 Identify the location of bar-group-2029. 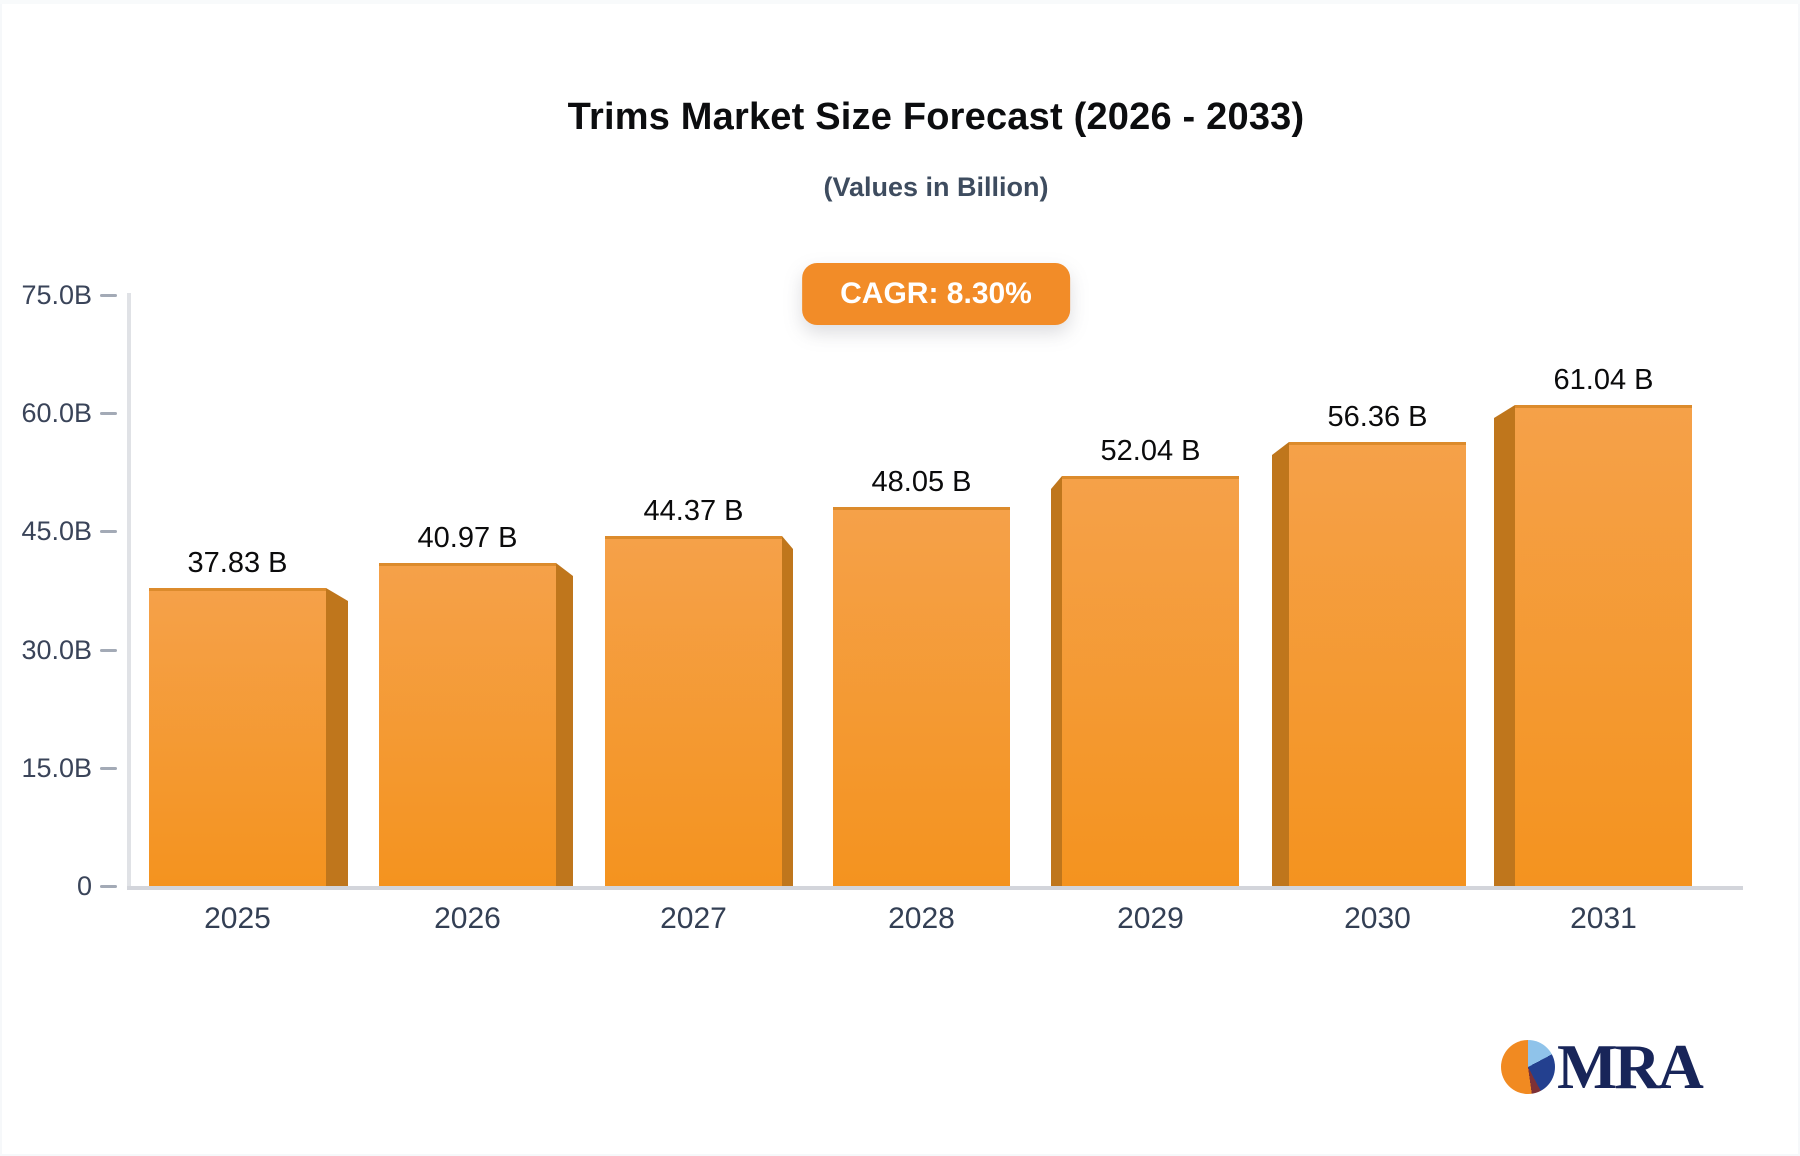
(1145, 681).